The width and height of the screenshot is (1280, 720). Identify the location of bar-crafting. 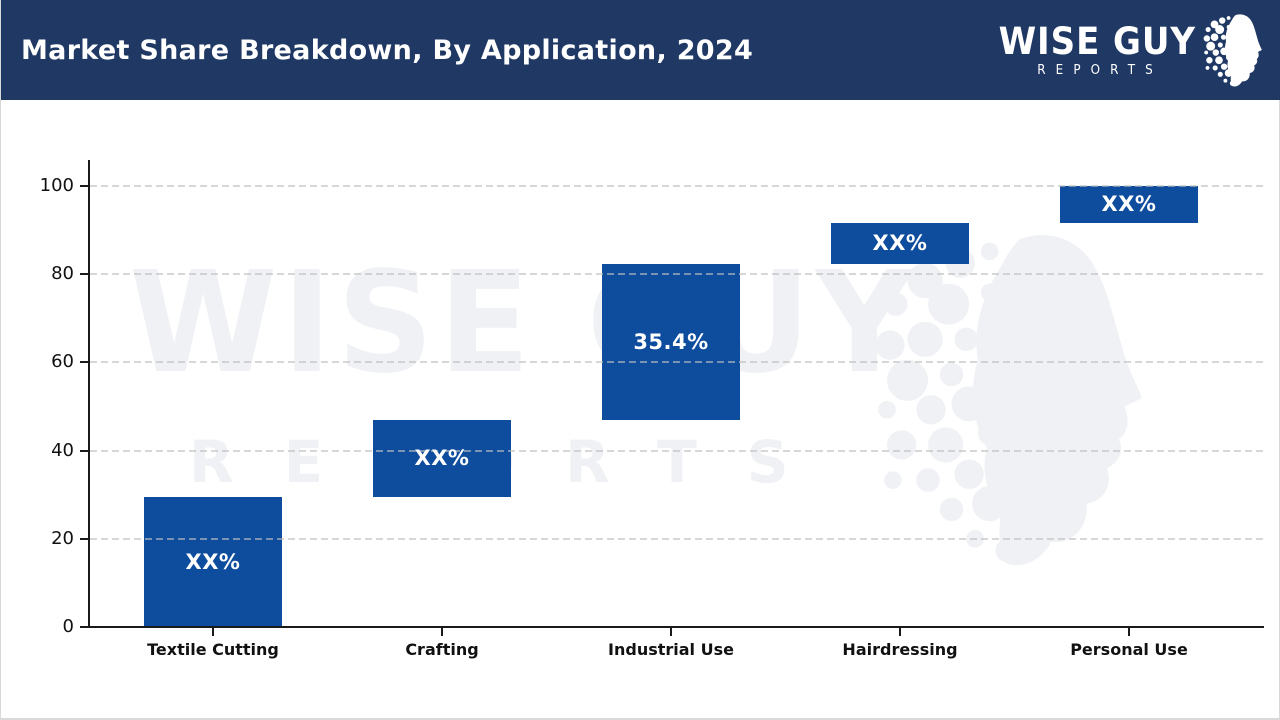
(442, 458).